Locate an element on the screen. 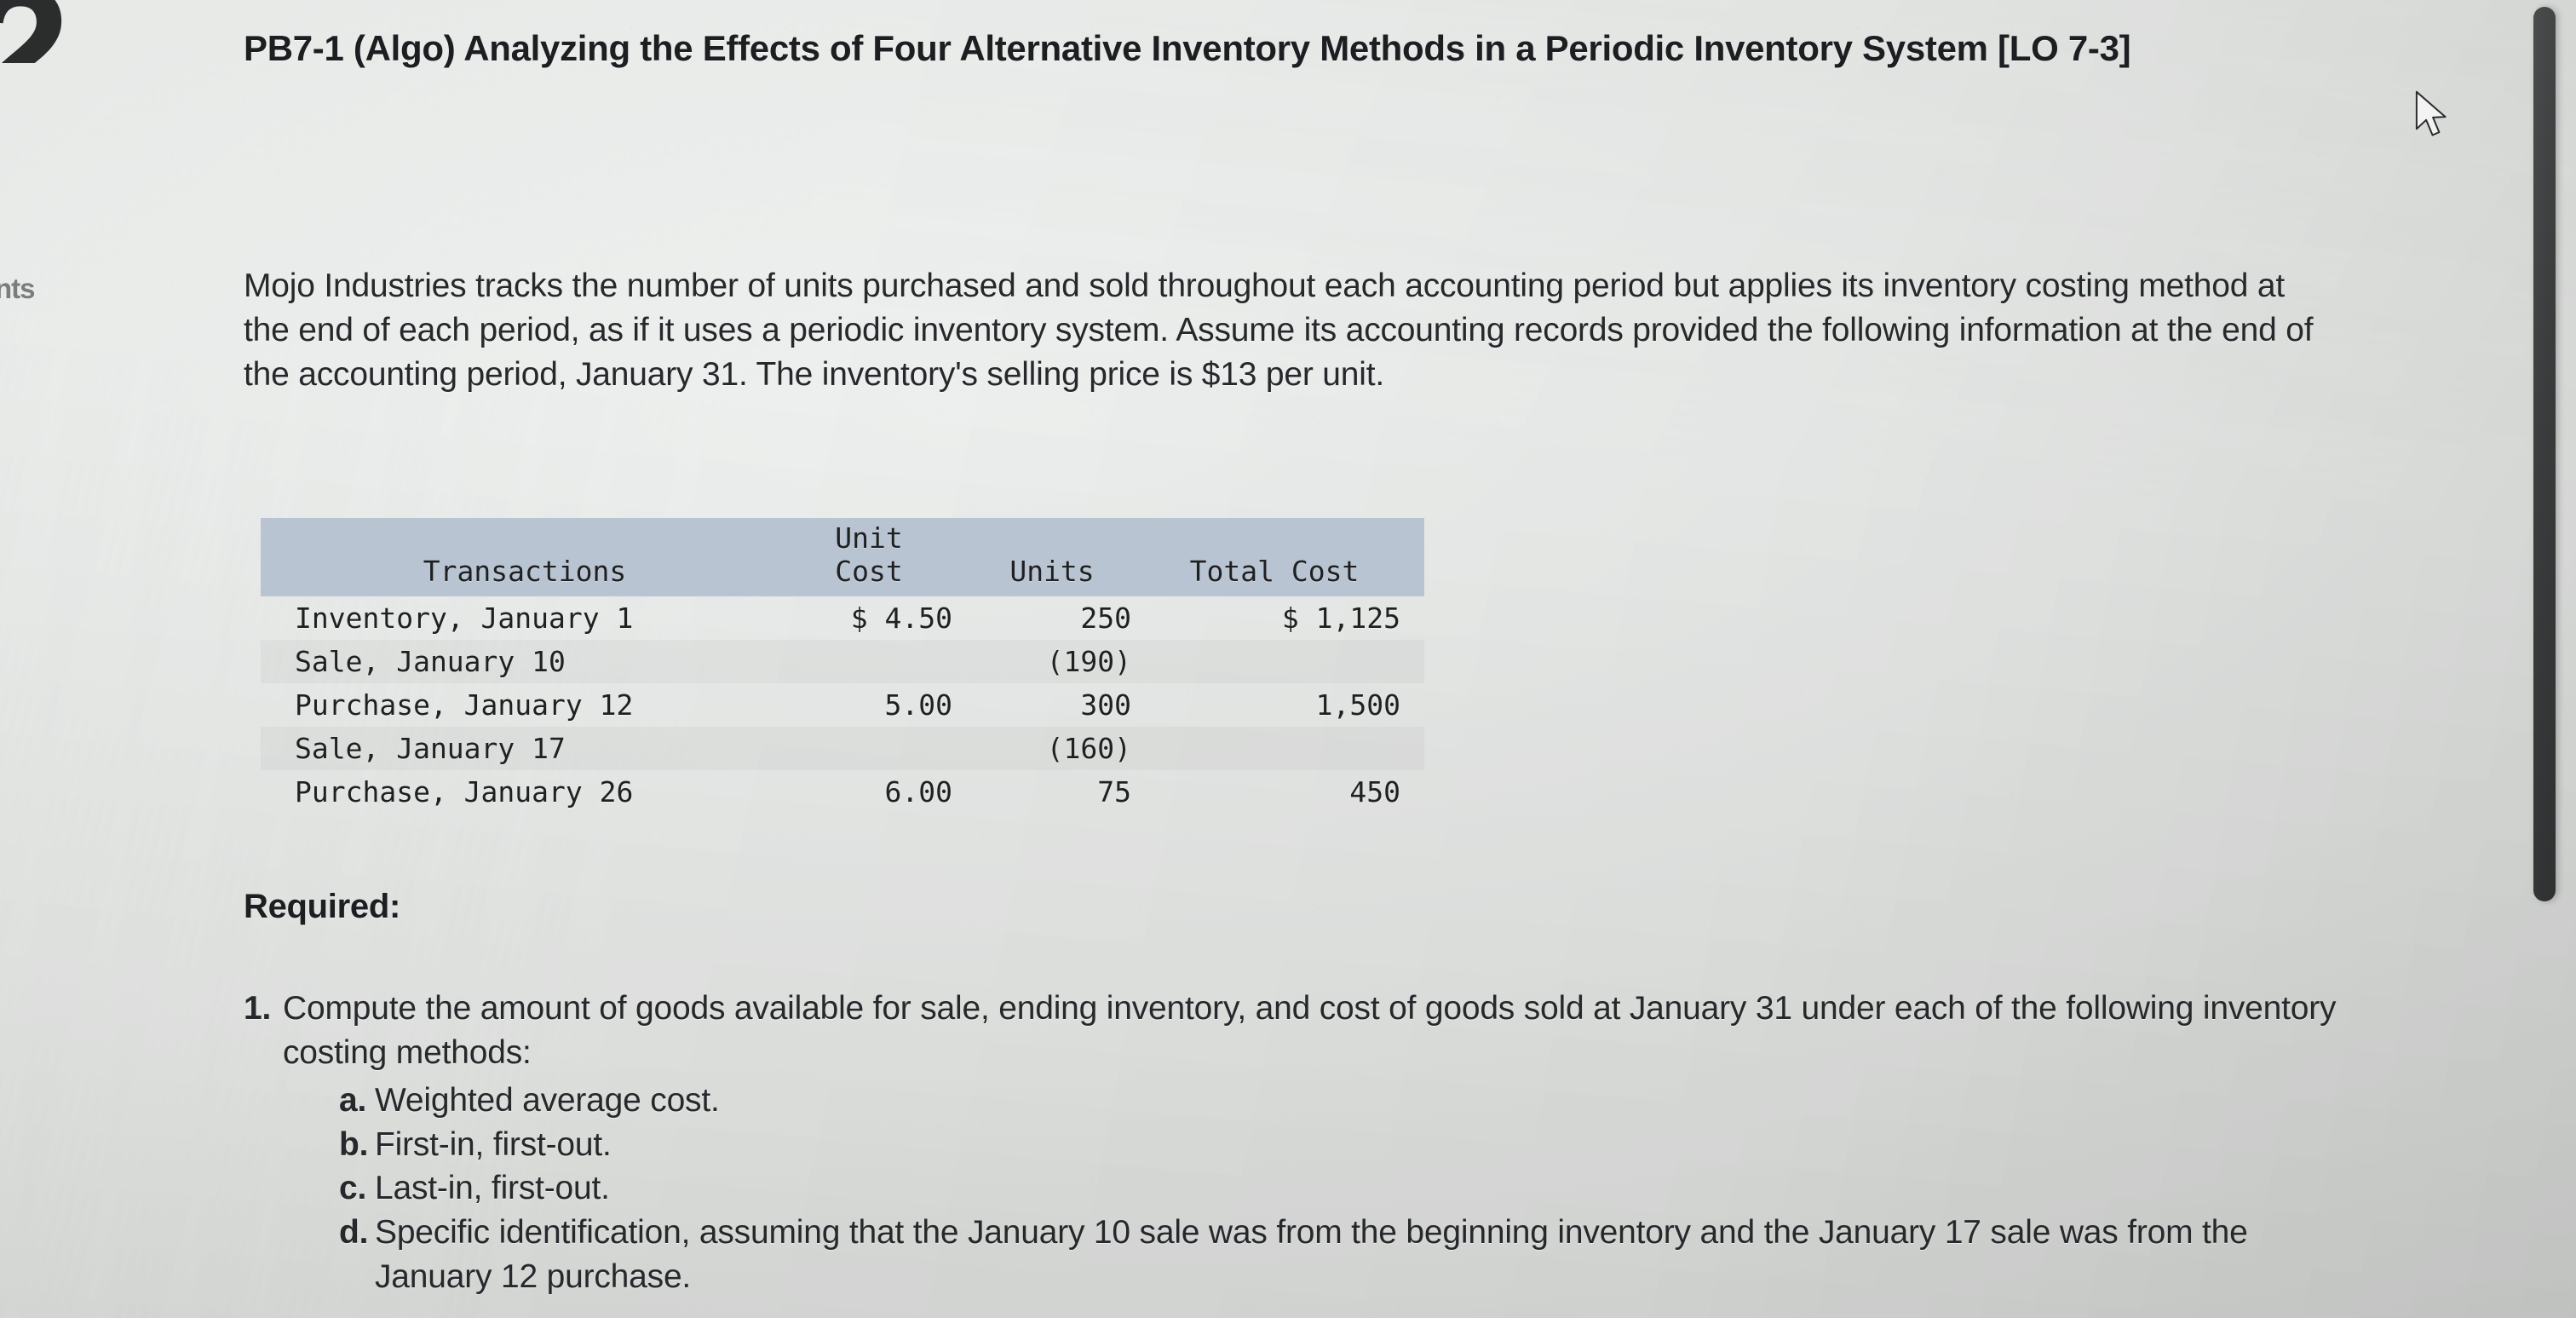 This screenshot has width=2576, height=1318. subitem-text: Last-in, first-out. is located at coordinates (492, 1188).